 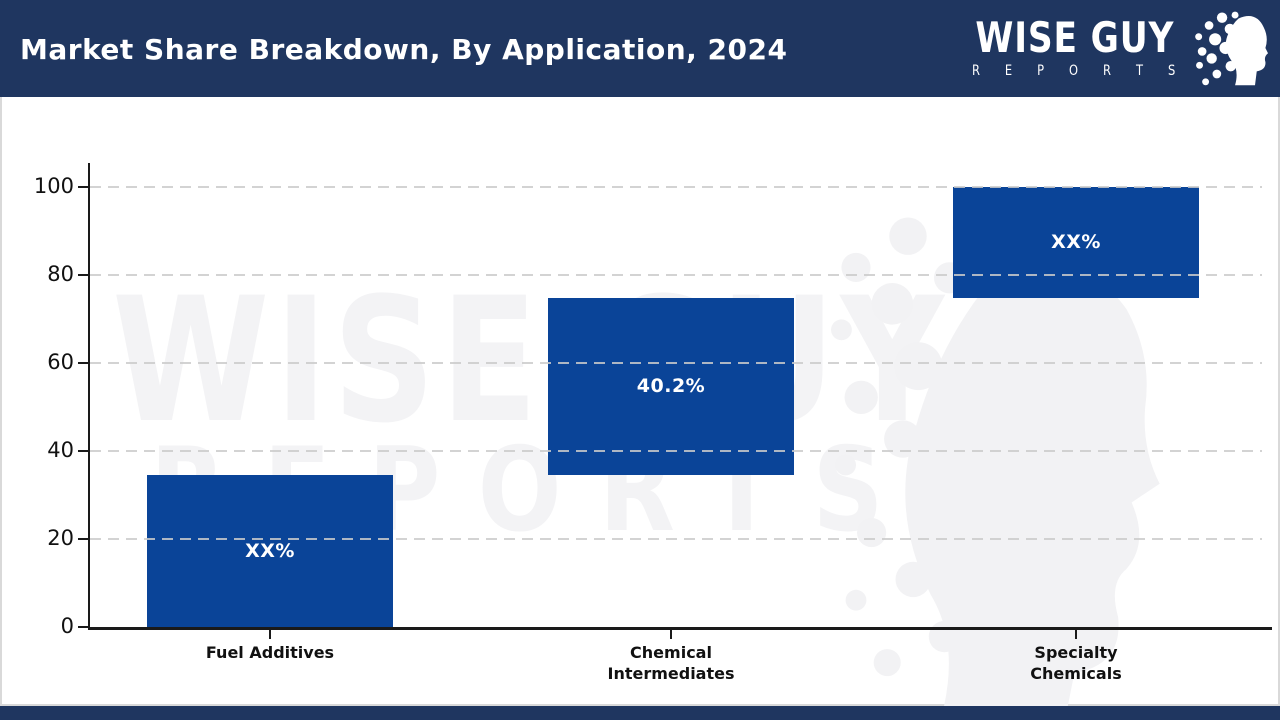 I want to click on bar-chemical-intermediates: 40.2%, so click(x=671, y=386).